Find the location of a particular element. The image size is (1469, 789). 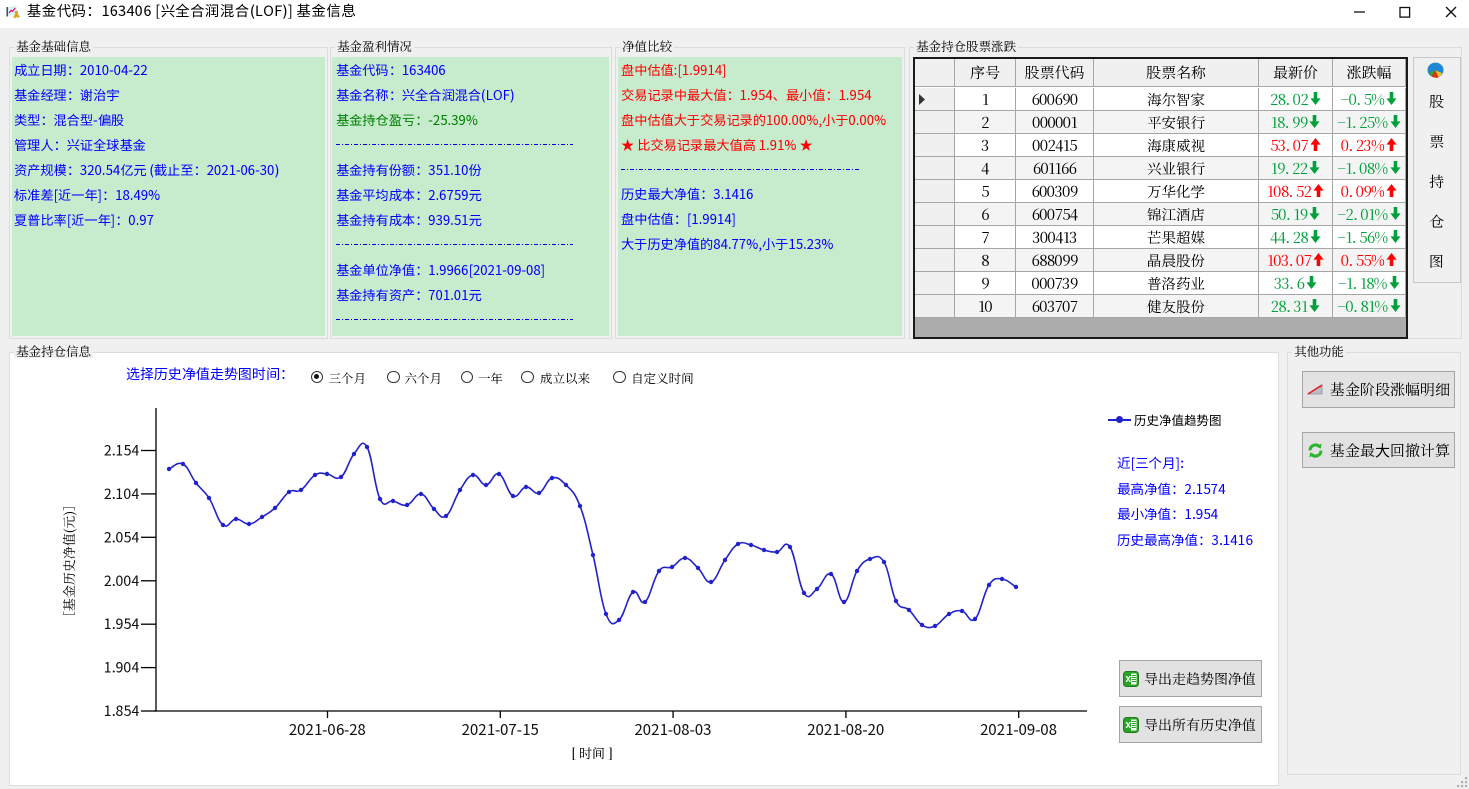

svg-text: 2.004 is located at coordinates (121, 581).